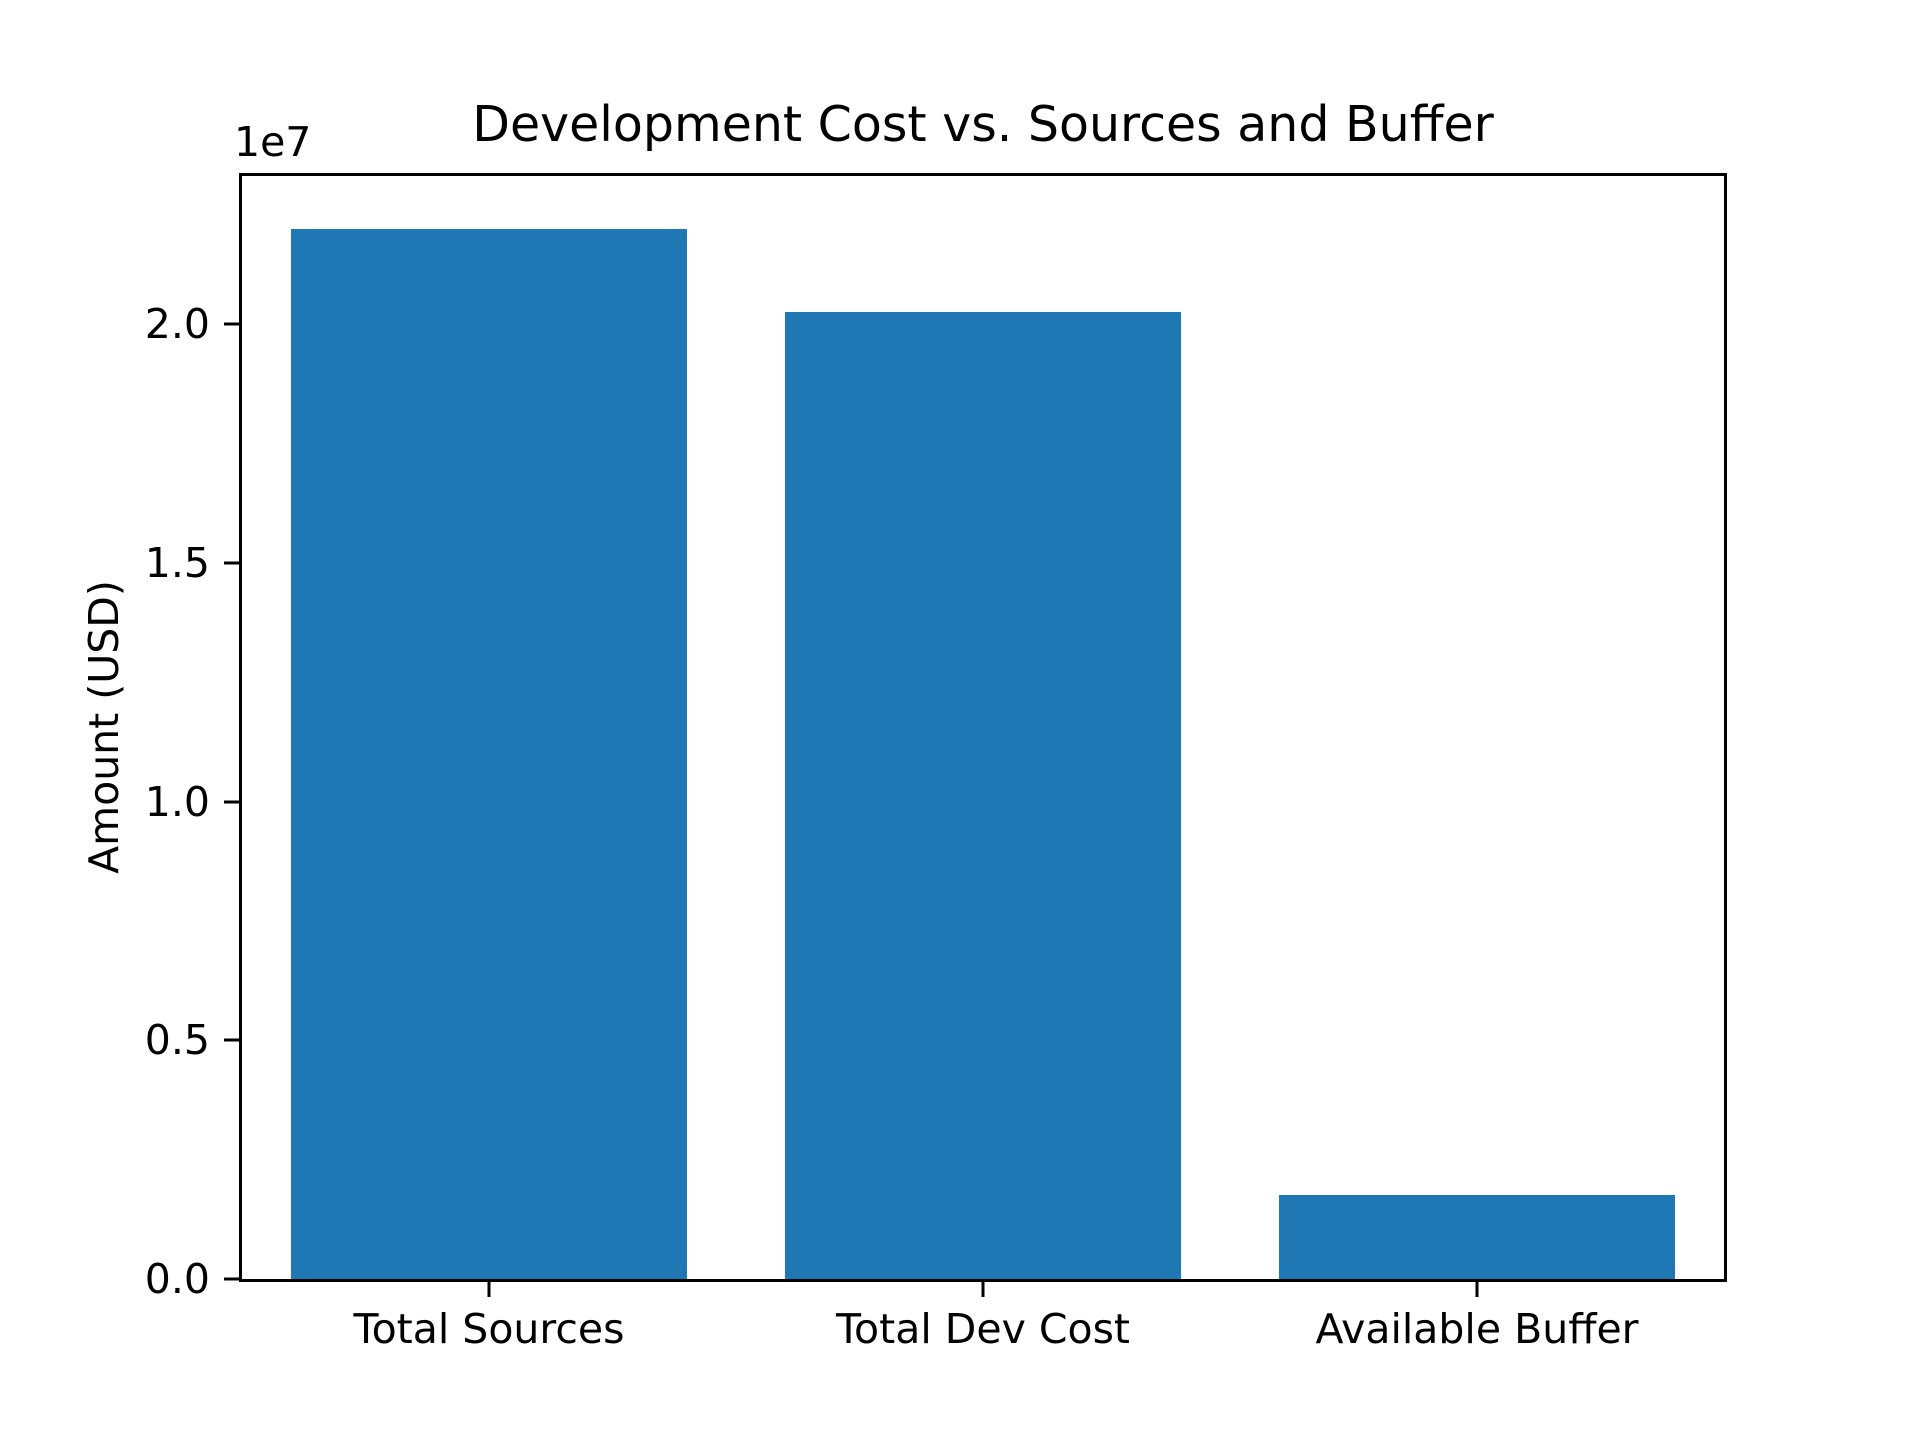  I want to click on y-tick-label-0.5: 0.5, so click(177, 1040).